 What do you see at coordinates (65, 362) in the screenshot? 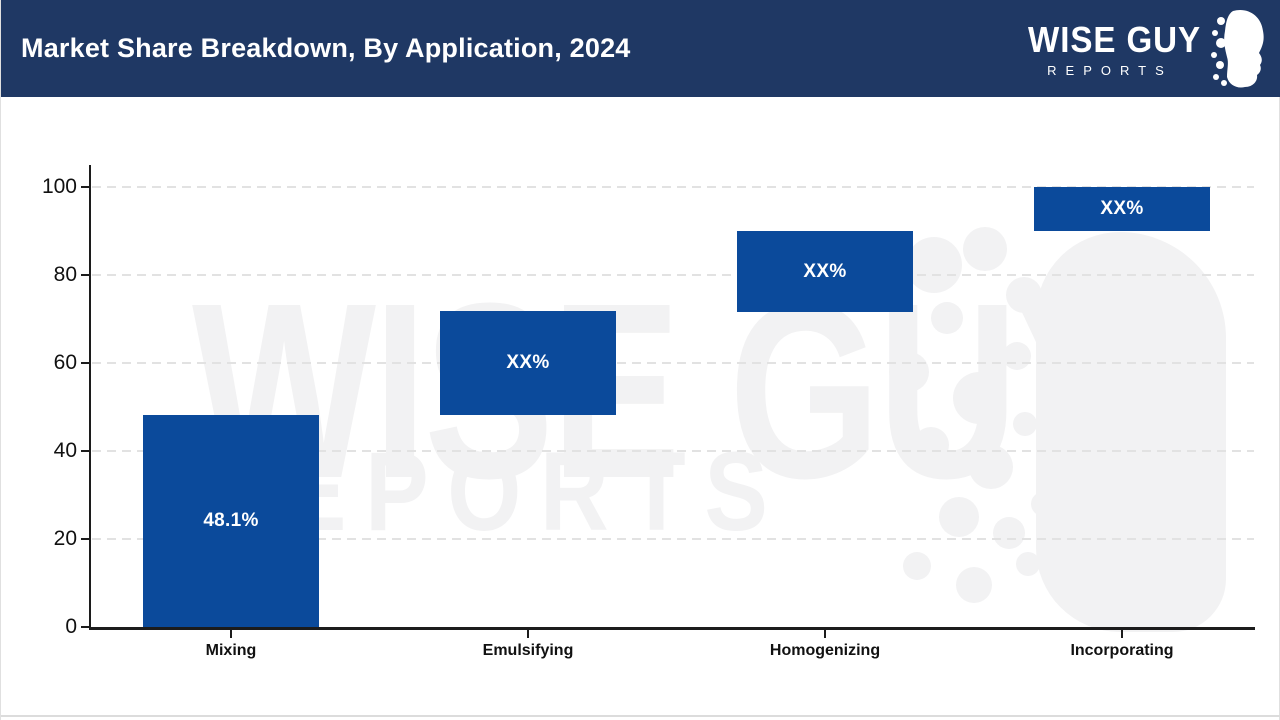
I see `y-tick-label: 60` at bounding box center [65, 362].